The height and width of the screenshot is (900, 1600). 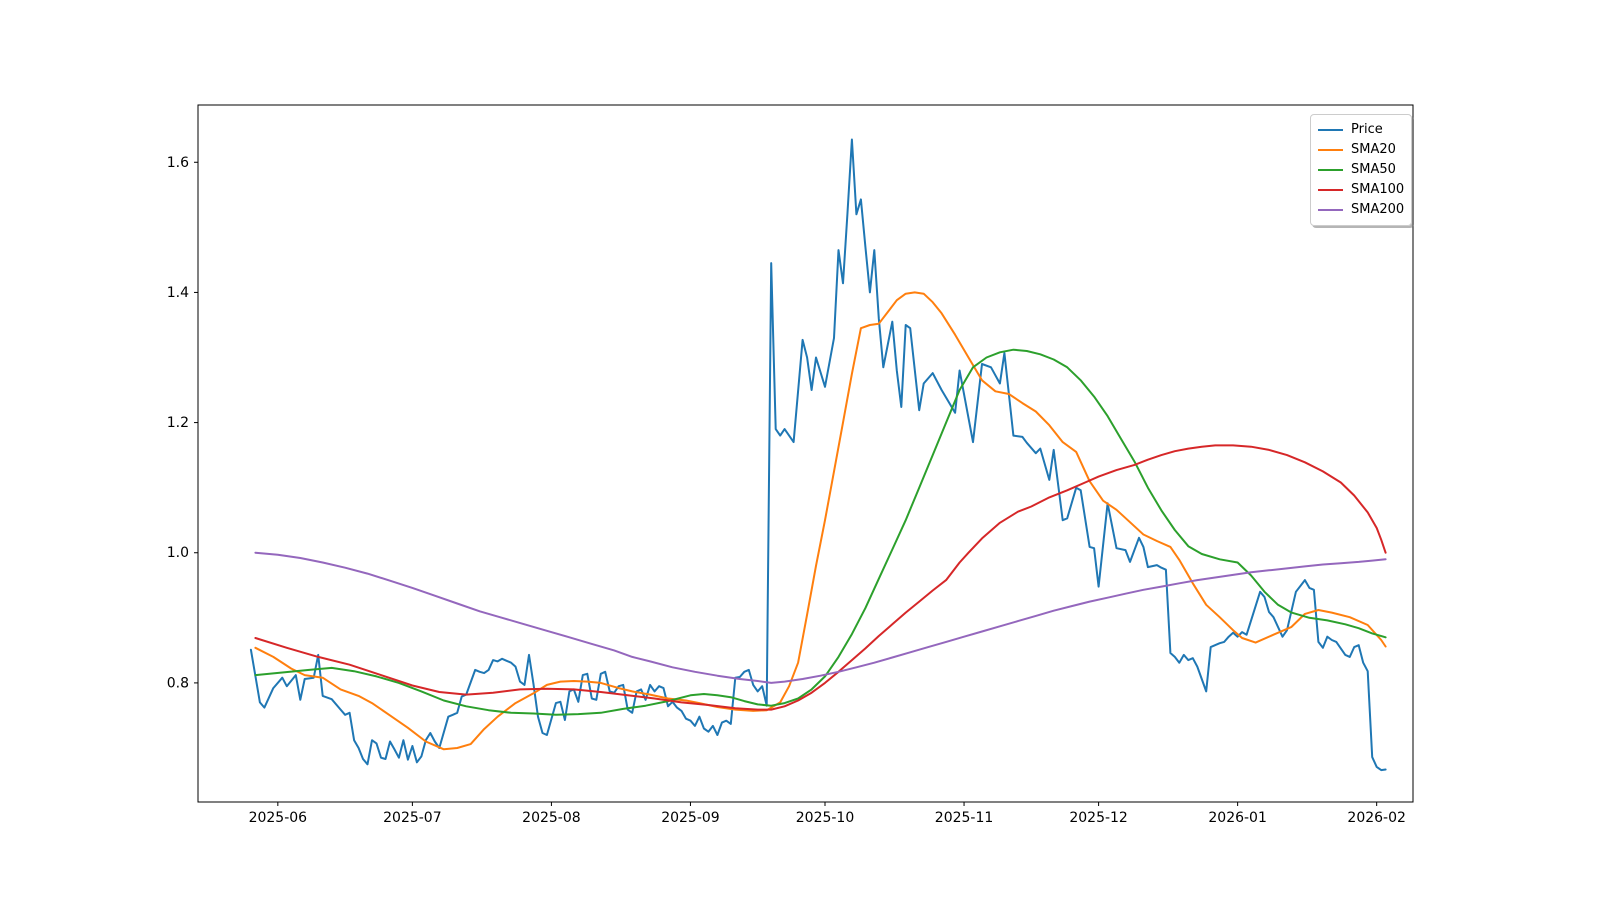 What do you see at coordinates (1330, 150) in the screenshot?
I see `legend-swatch-sma20` at bounding box center [1330, 150].